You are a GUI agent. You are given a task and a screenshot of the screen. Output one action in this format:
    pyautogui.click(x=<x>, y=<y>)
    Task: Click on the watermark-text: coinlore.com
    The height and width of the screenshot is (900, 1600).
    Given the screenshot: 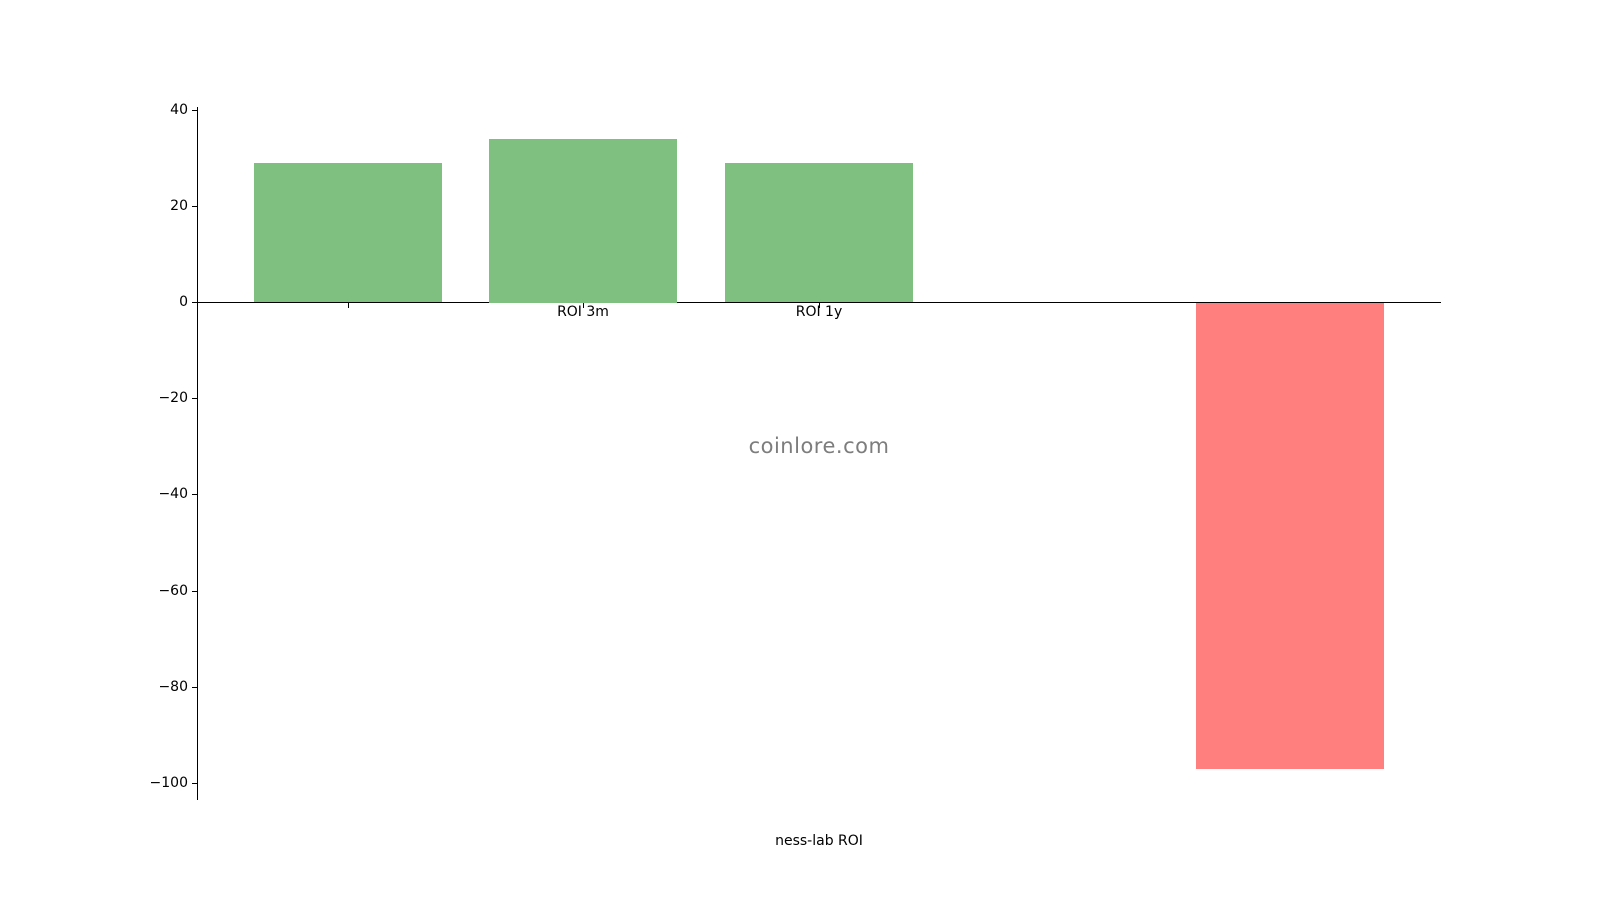 What is the action you would take?
    pyautogui.click(x=819, y=446)
    